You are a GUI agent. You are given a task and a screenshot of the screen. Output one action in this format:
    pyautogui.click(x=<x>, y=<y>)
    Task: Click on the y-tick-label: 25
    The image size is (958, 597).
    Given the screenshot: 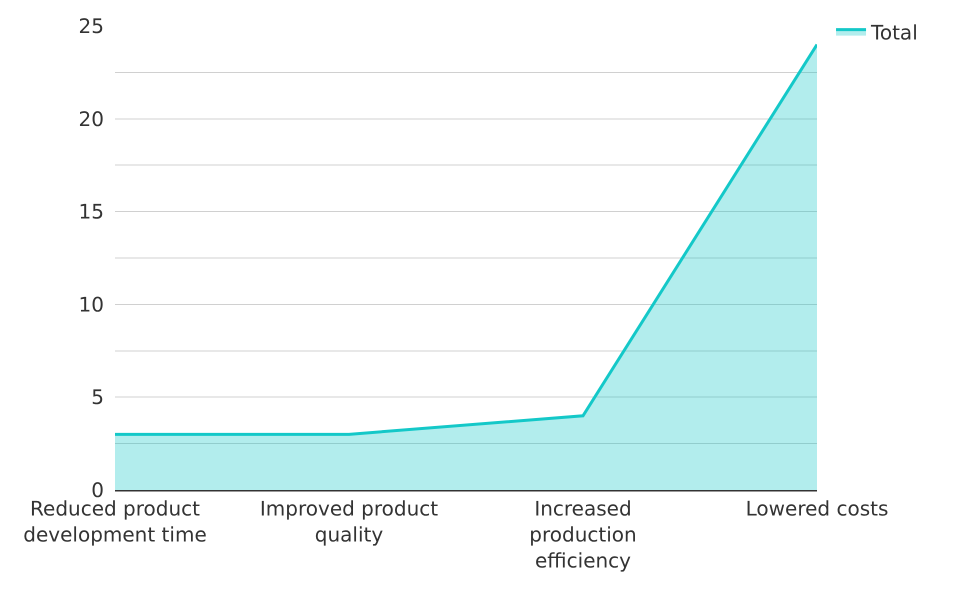 What is the action you would take?
    pyautogui.click(x=91, y=26)
    